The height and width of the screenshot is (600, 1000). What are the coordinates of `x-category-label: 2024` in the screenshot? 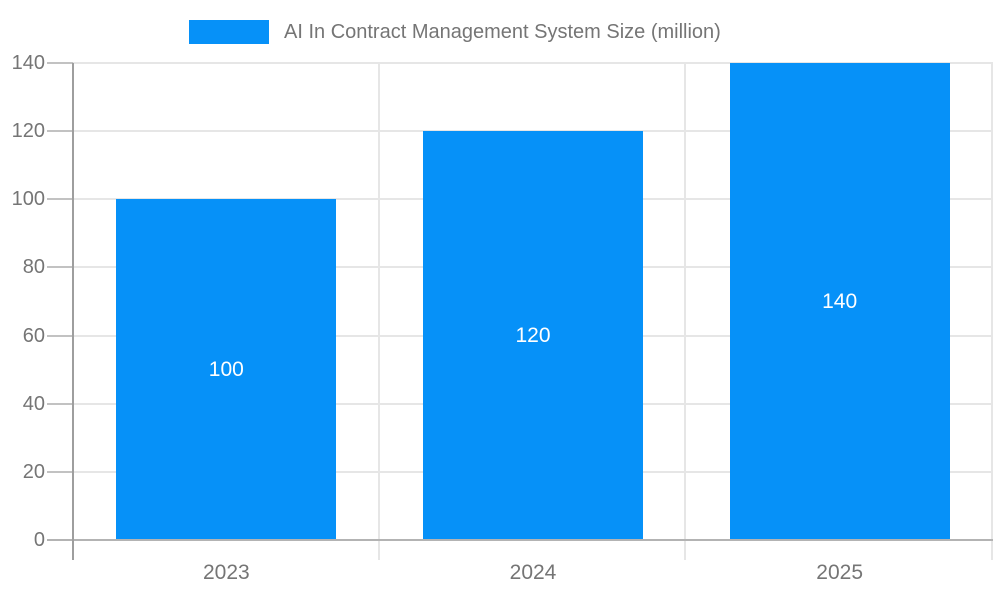 It's located at (533, 572).